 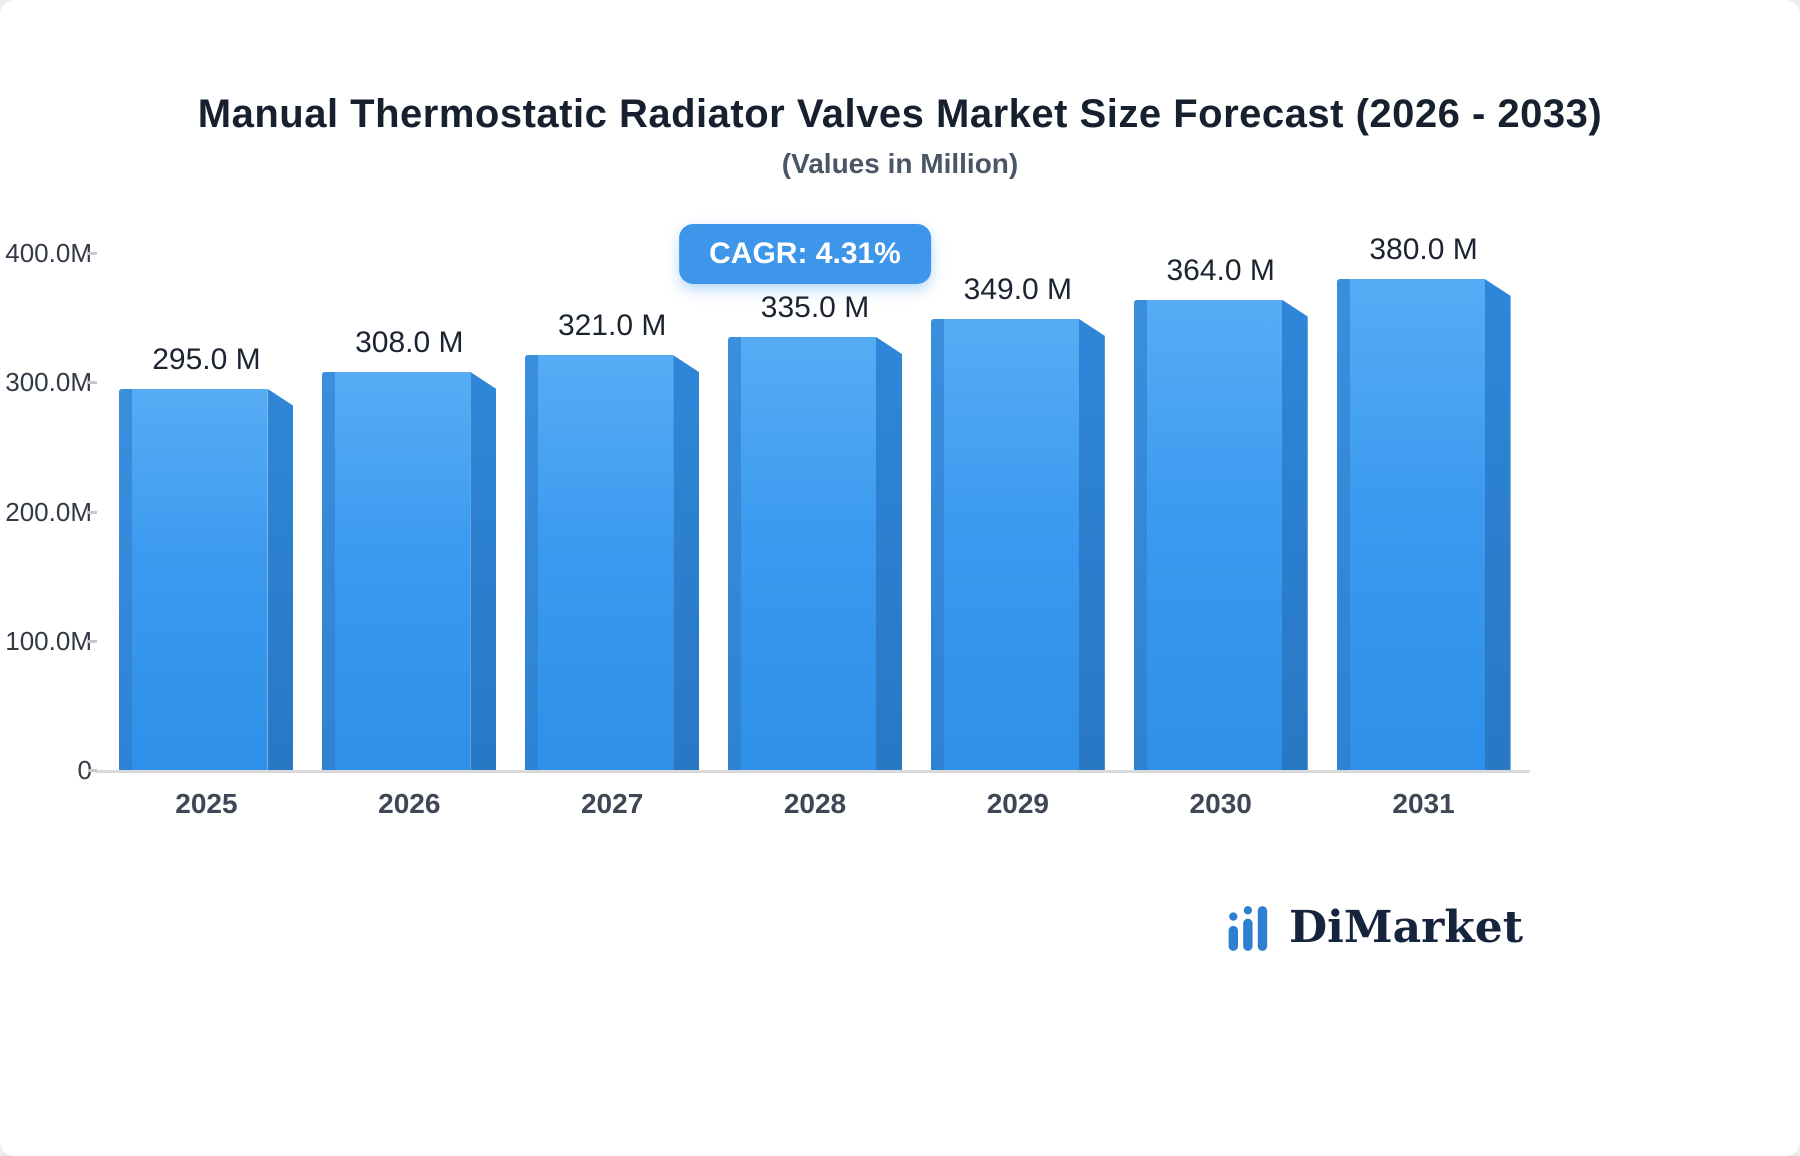 I want to click on y-axis-tick-label: 0, so click(x=84, y=770).